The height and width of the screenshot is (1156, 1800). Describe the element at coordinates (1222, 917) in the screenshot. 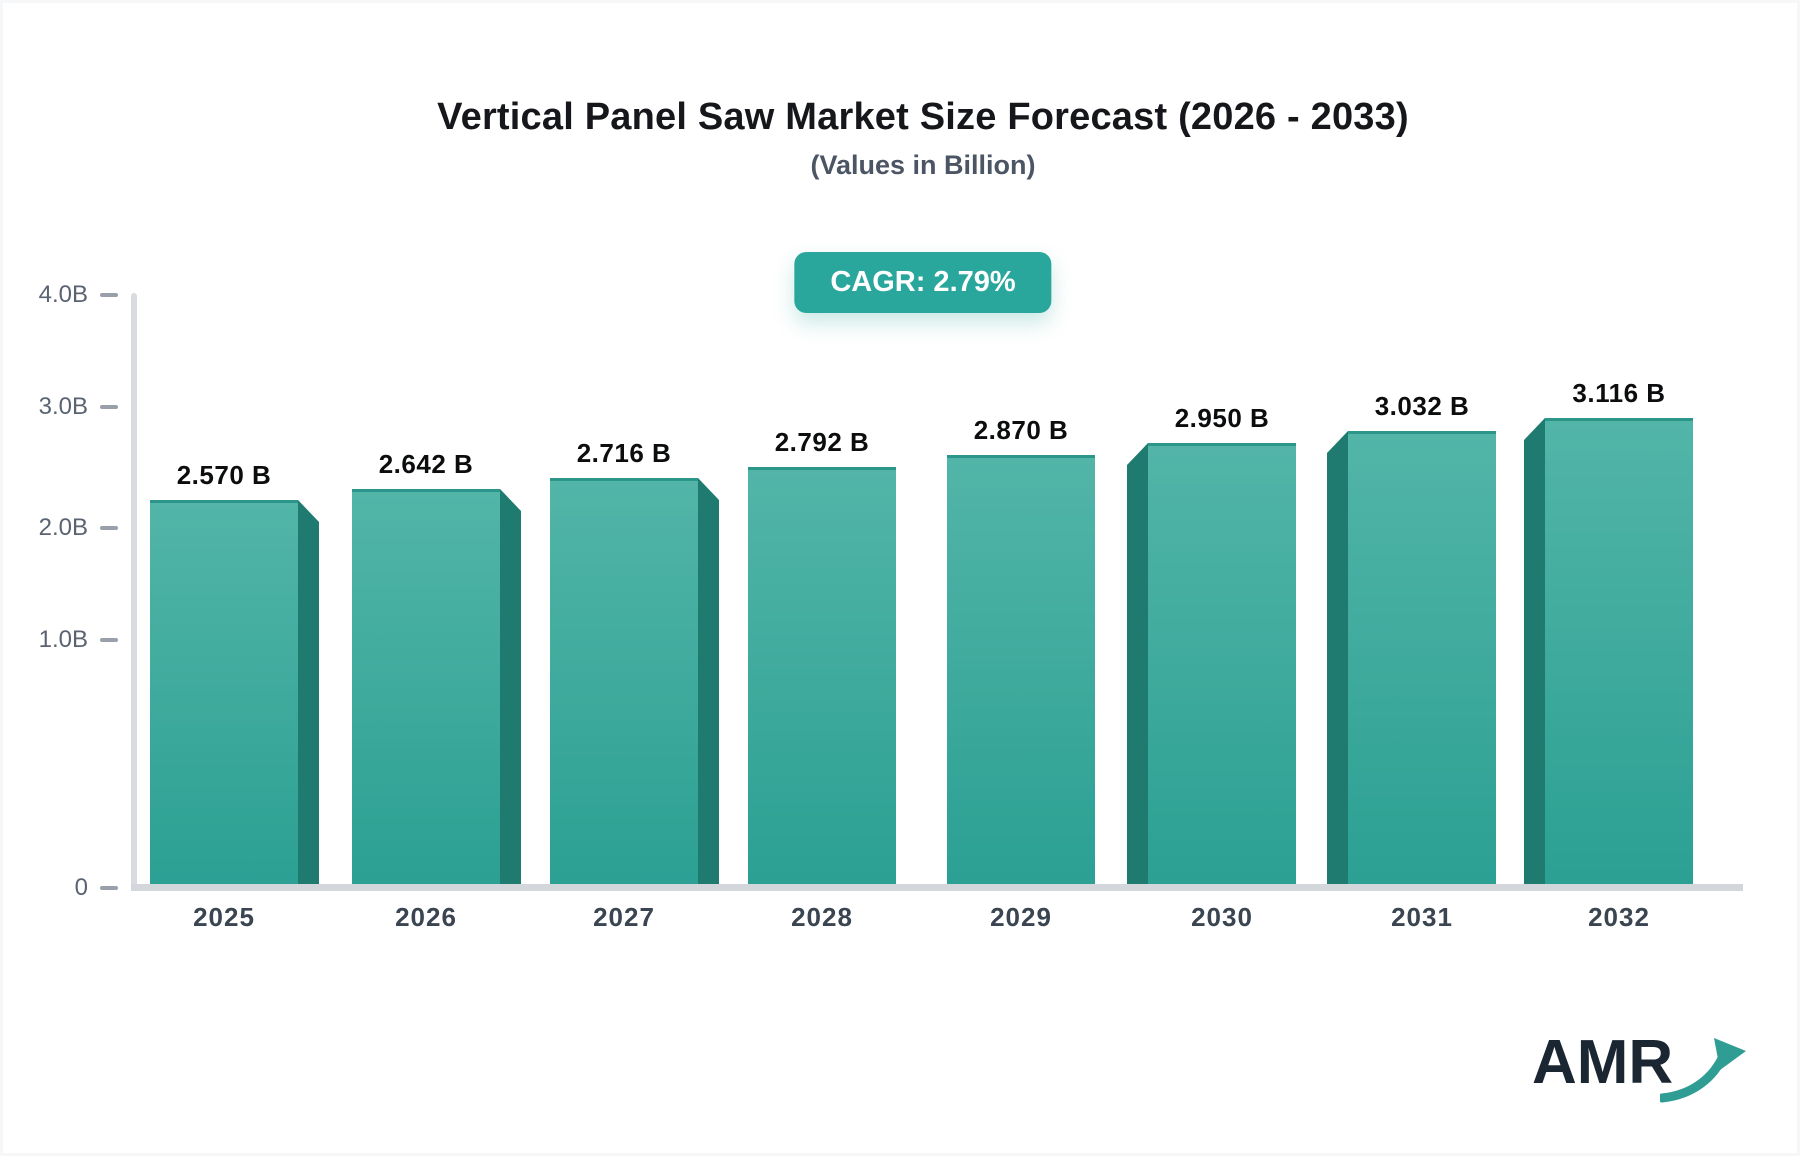

I see `x-axis-label-2030: 2030` at that location.